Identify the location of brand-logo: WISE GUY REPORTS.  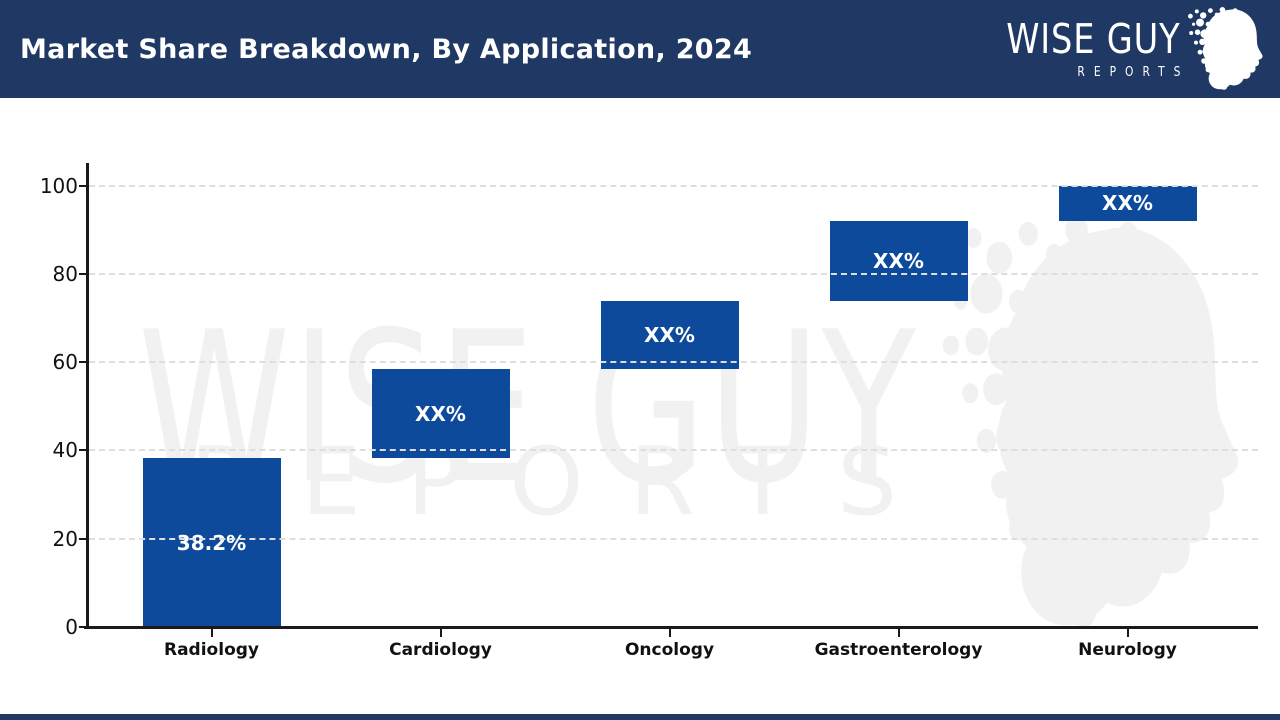
(1117, 49).